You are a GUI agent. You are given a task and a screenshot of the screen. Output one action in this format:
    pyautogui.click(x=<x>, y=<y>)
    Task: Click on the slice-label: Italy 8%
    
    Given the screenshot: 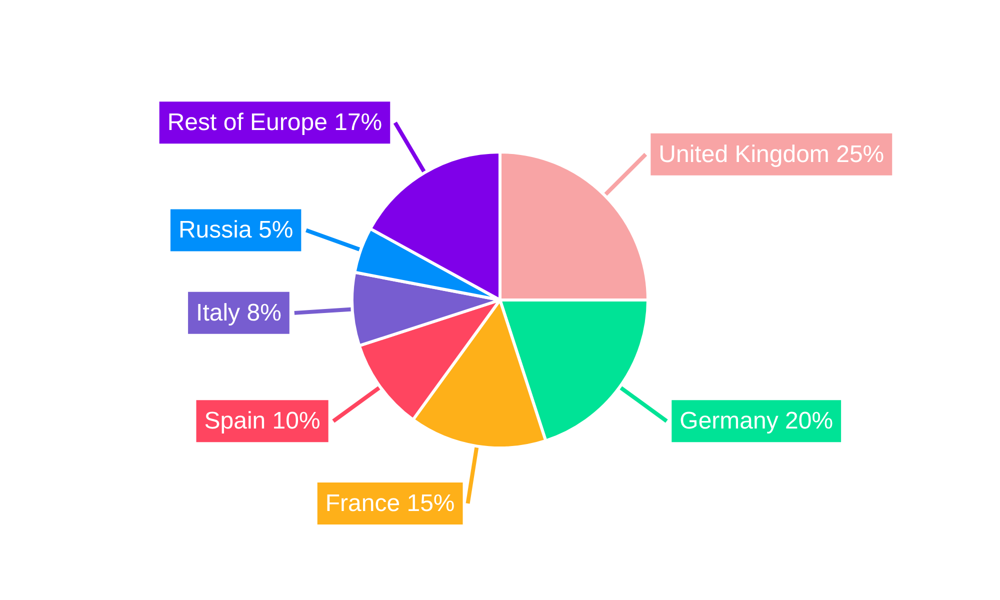 What is the action you would take?
    pyautogui.click(x=239, y=312)
    